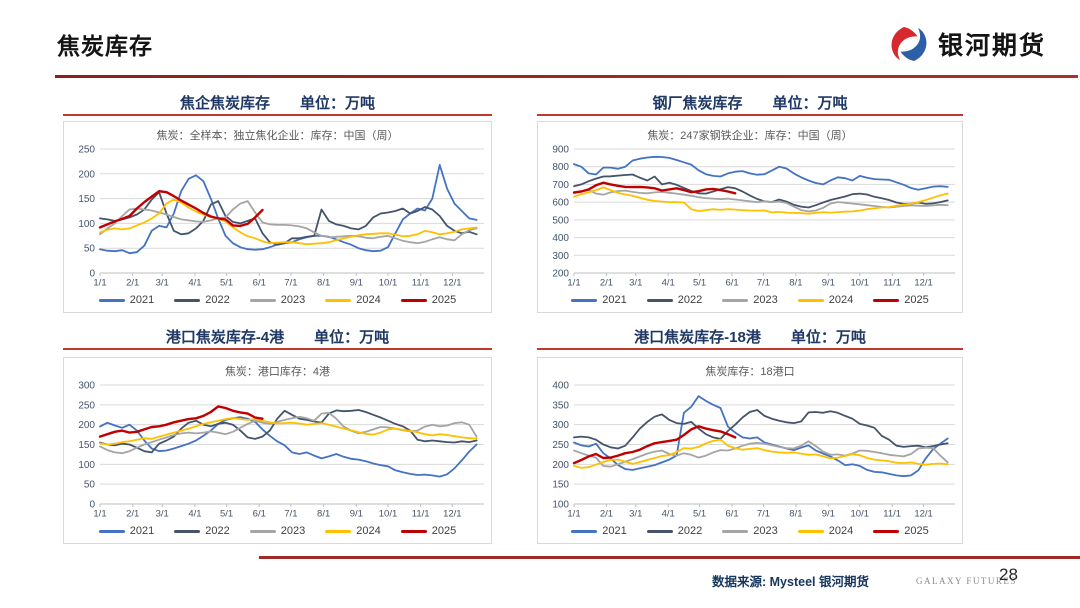  What do you see at coordinates (992, 46) in the screenshot?
I see `galaxy-logo-text: 银河期货` at bounding box center [992, 46].